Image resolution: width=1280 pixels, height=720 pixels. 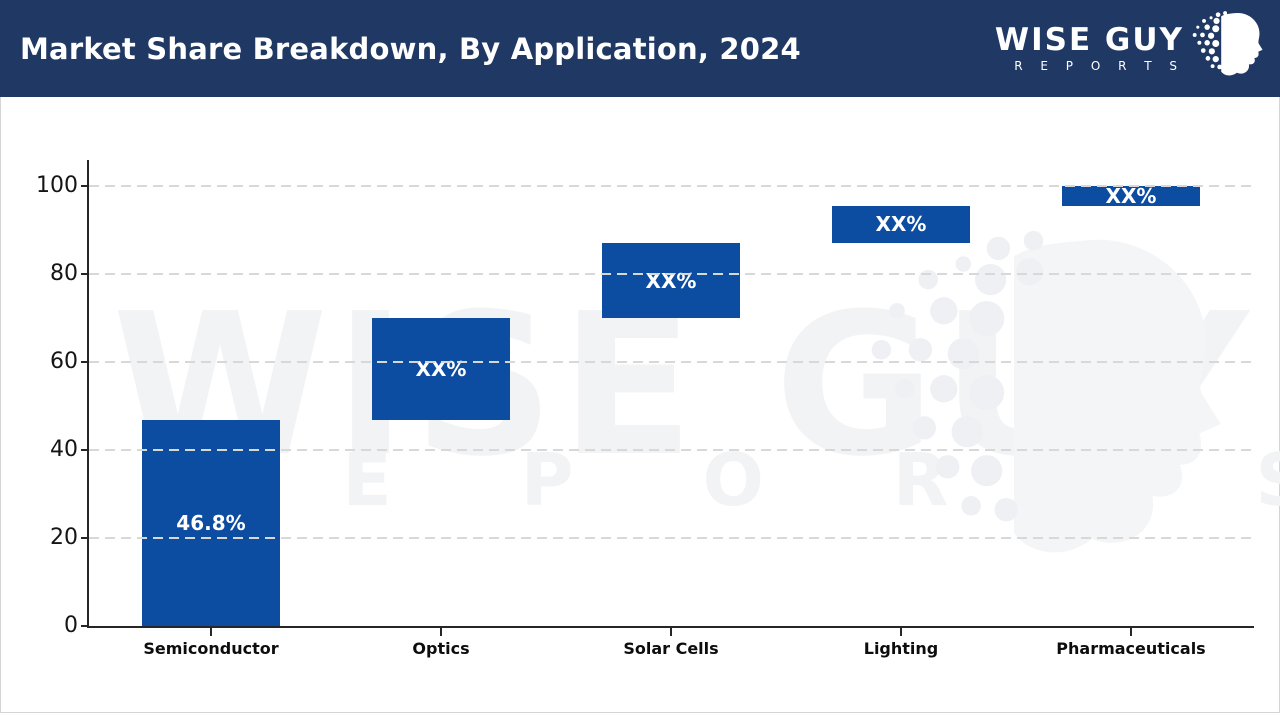 I want to click on bar-lighting: XX%, so click(x=901, y=224).